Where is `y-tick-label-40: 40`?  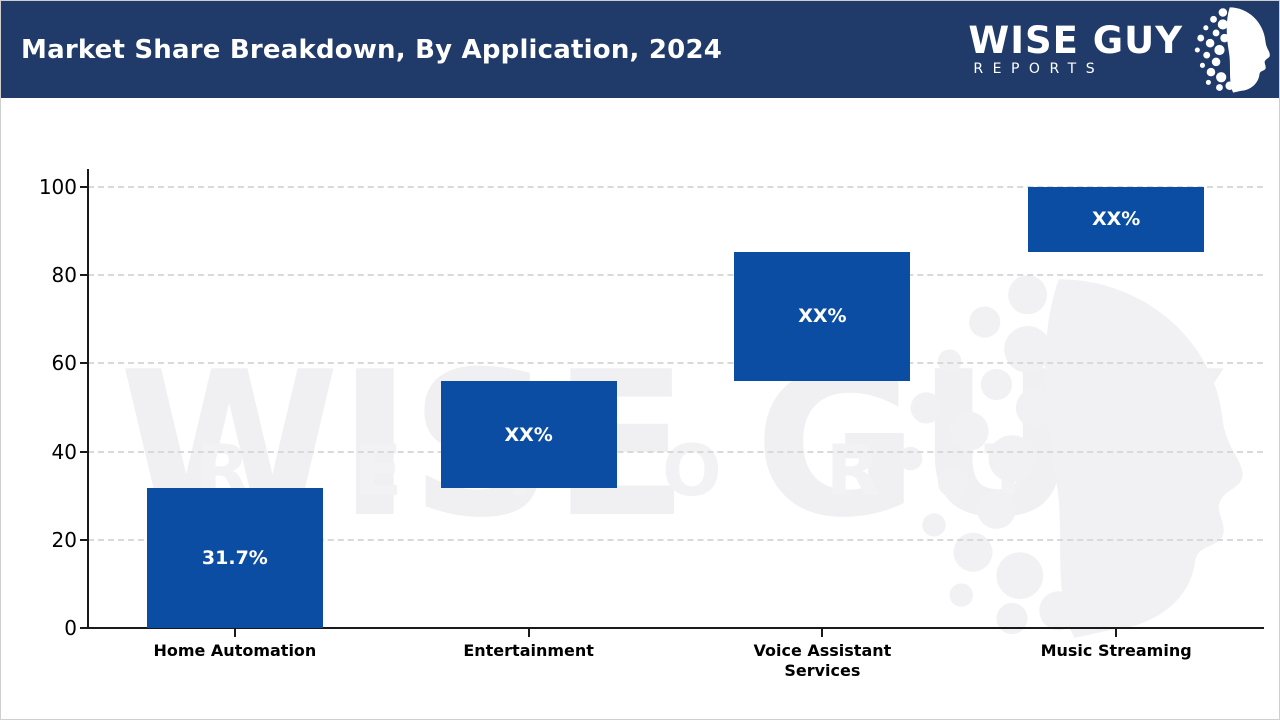
y-tick-label-40: 40 is located at coordinates (64, 451).